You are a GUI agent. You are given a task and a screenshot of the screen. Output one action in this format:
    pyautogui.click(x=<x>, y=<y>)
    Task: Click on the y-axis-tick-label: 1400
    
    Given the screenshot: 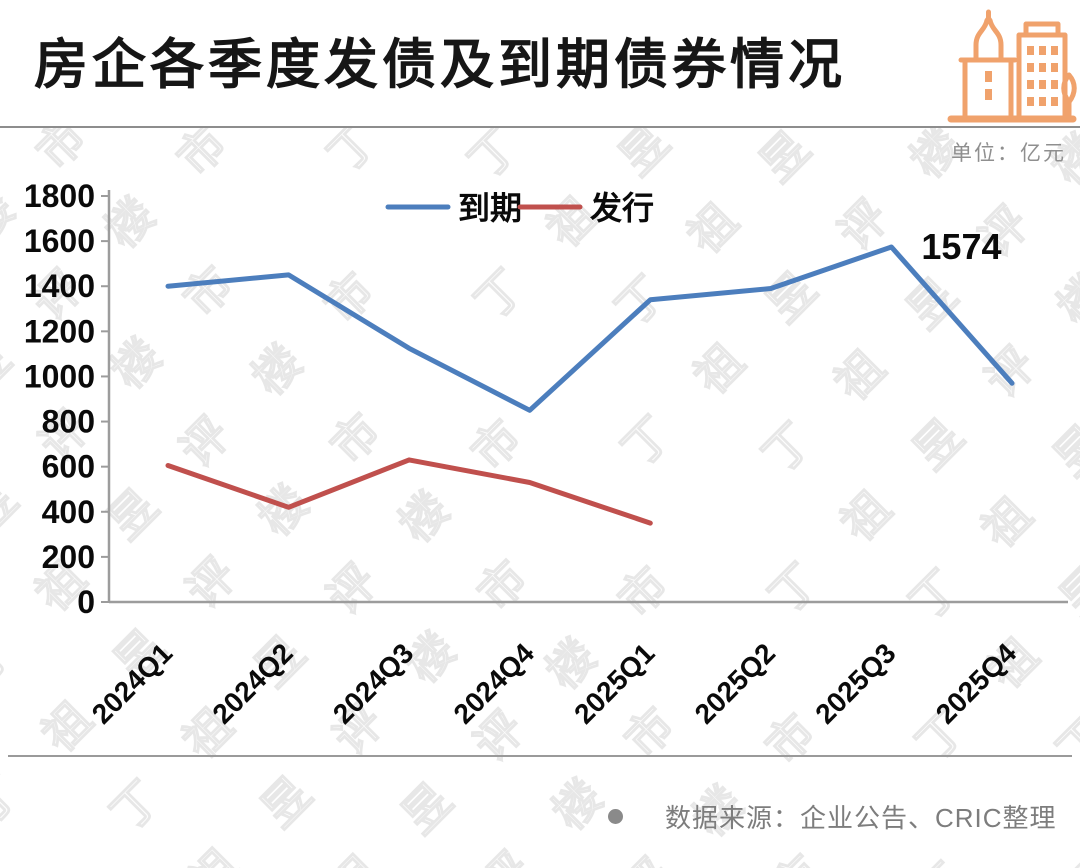 What is the action you would take?
    pyautogui.click(x=59, y=286)
    